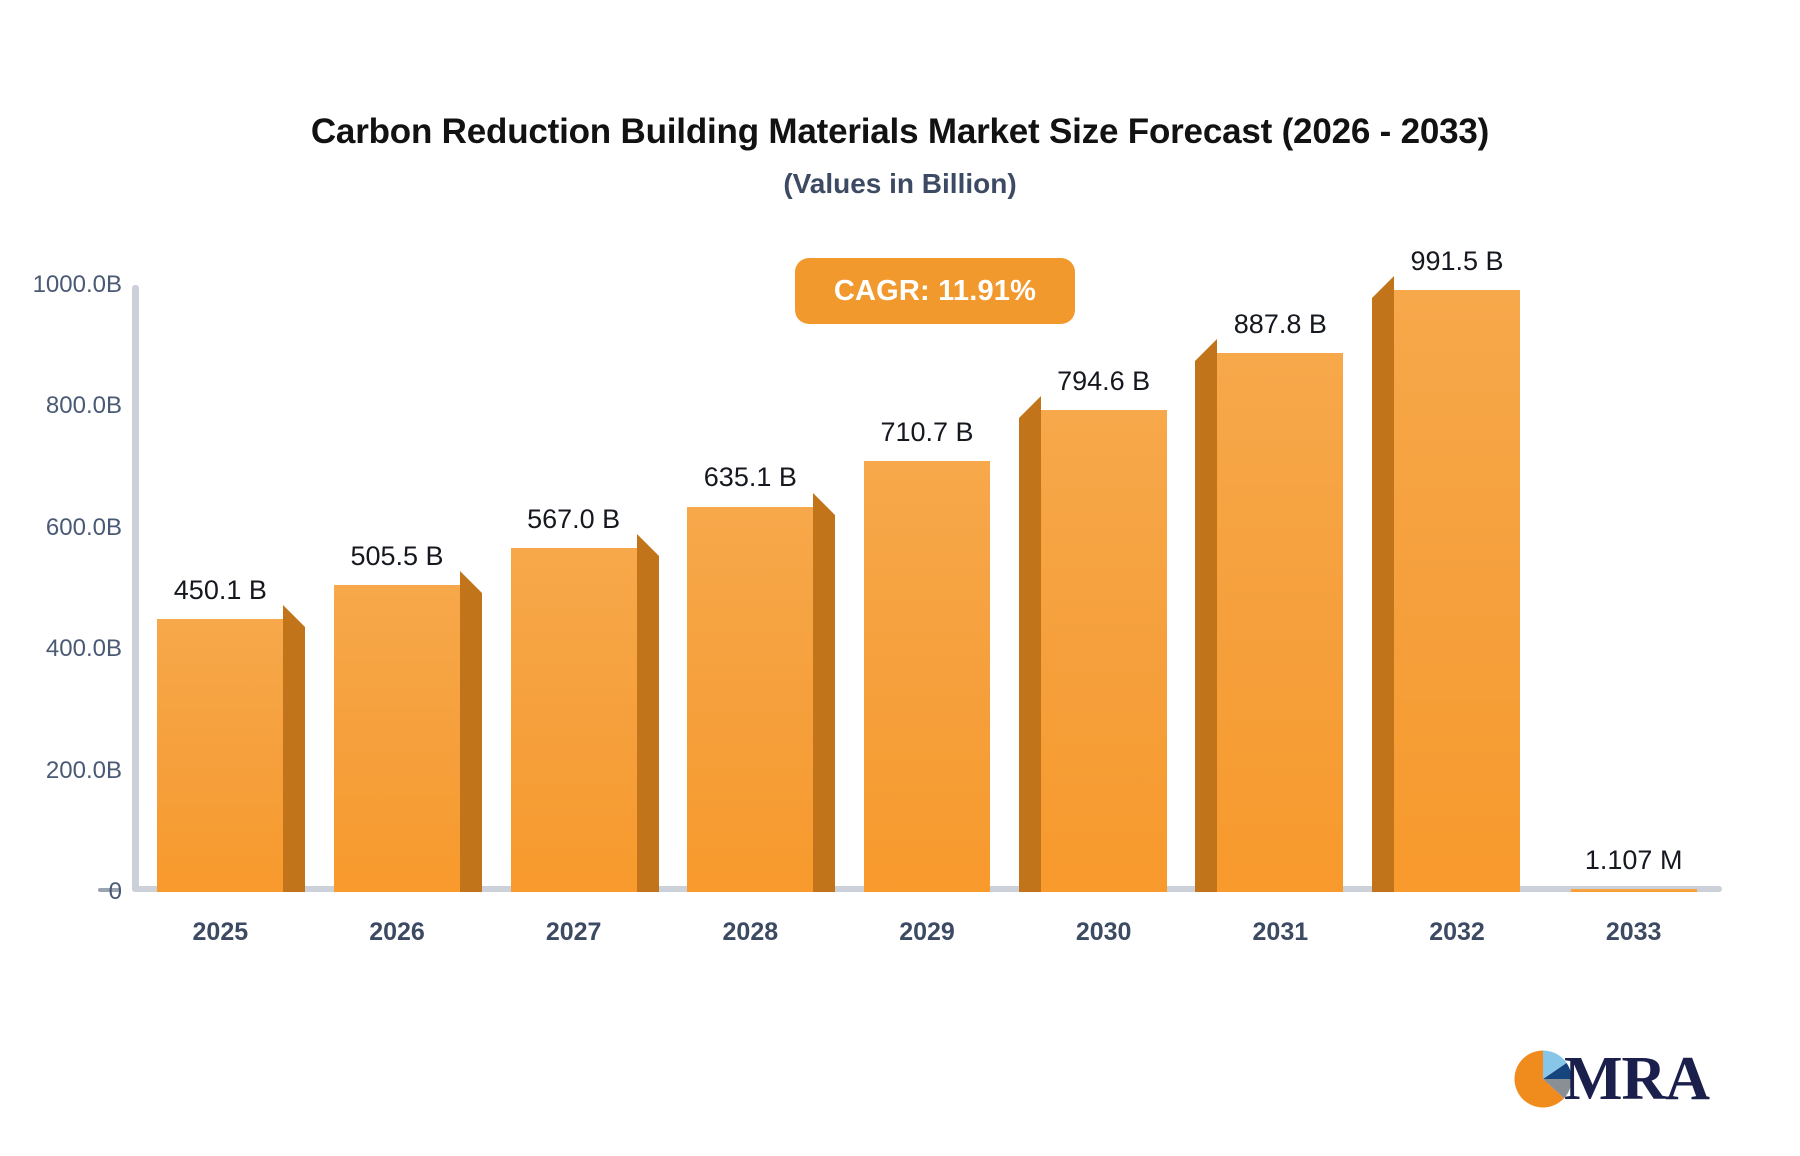 The height and width of the screenshot is (1156, 1800). I want to click on bar-value-label: 1.107 M, so click(1633, 860).